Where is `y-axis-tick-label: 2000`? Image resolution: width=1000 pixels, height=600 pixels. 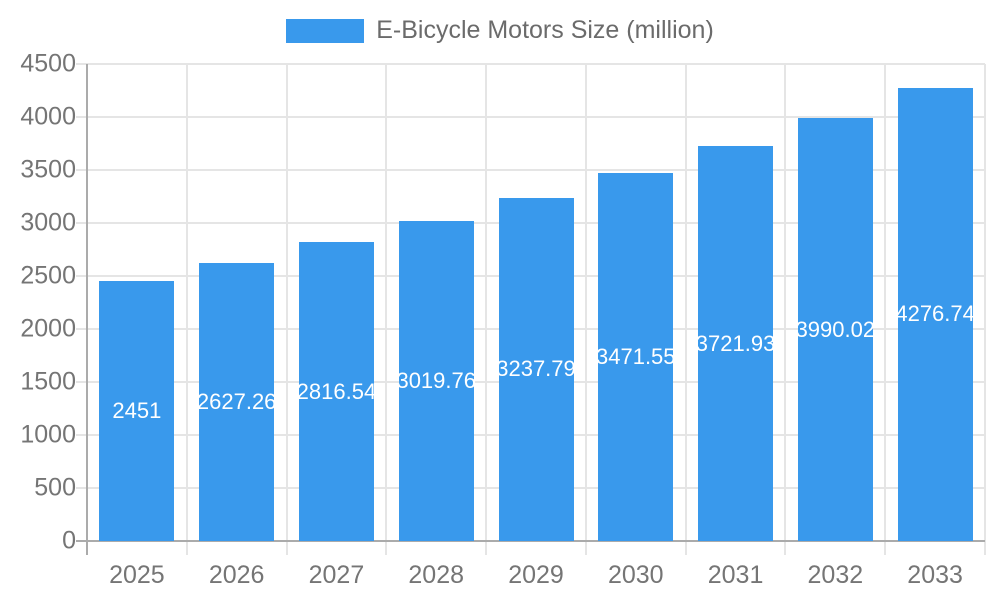 y-axis-tick-label: 2000 is located at coordinates (48, 328).